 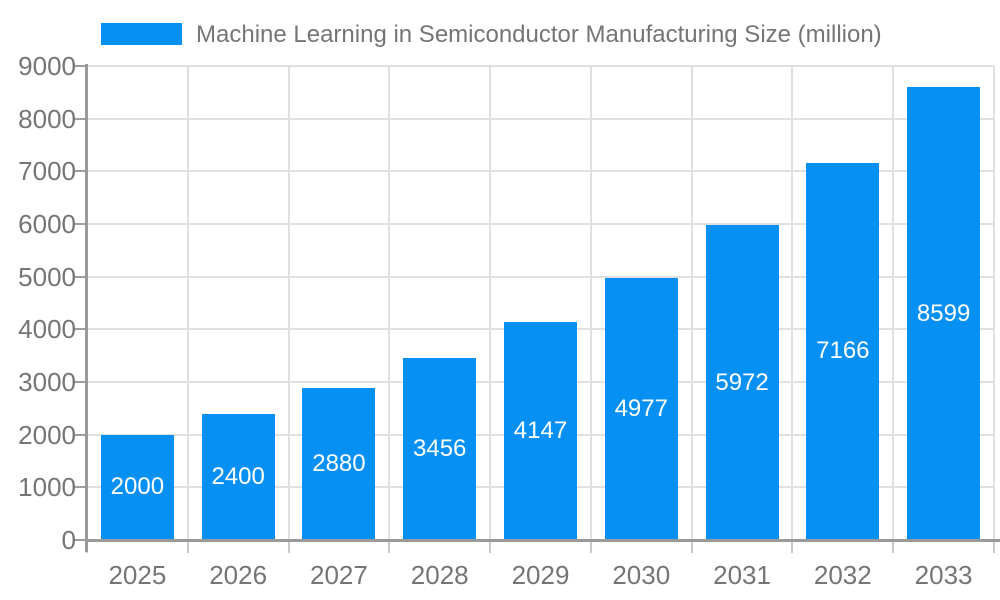 I want to click on bar-value-label: 8599, so click(x=943, y=313).